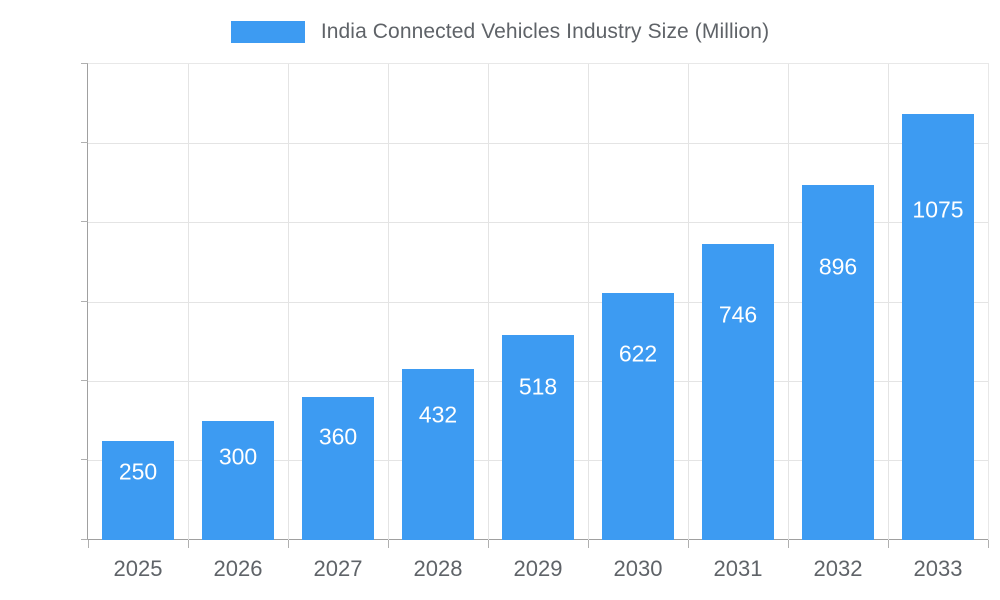 The image size is (1000, 600). I want to click on x-tick-label-2025: 2025, so click(138, 568).